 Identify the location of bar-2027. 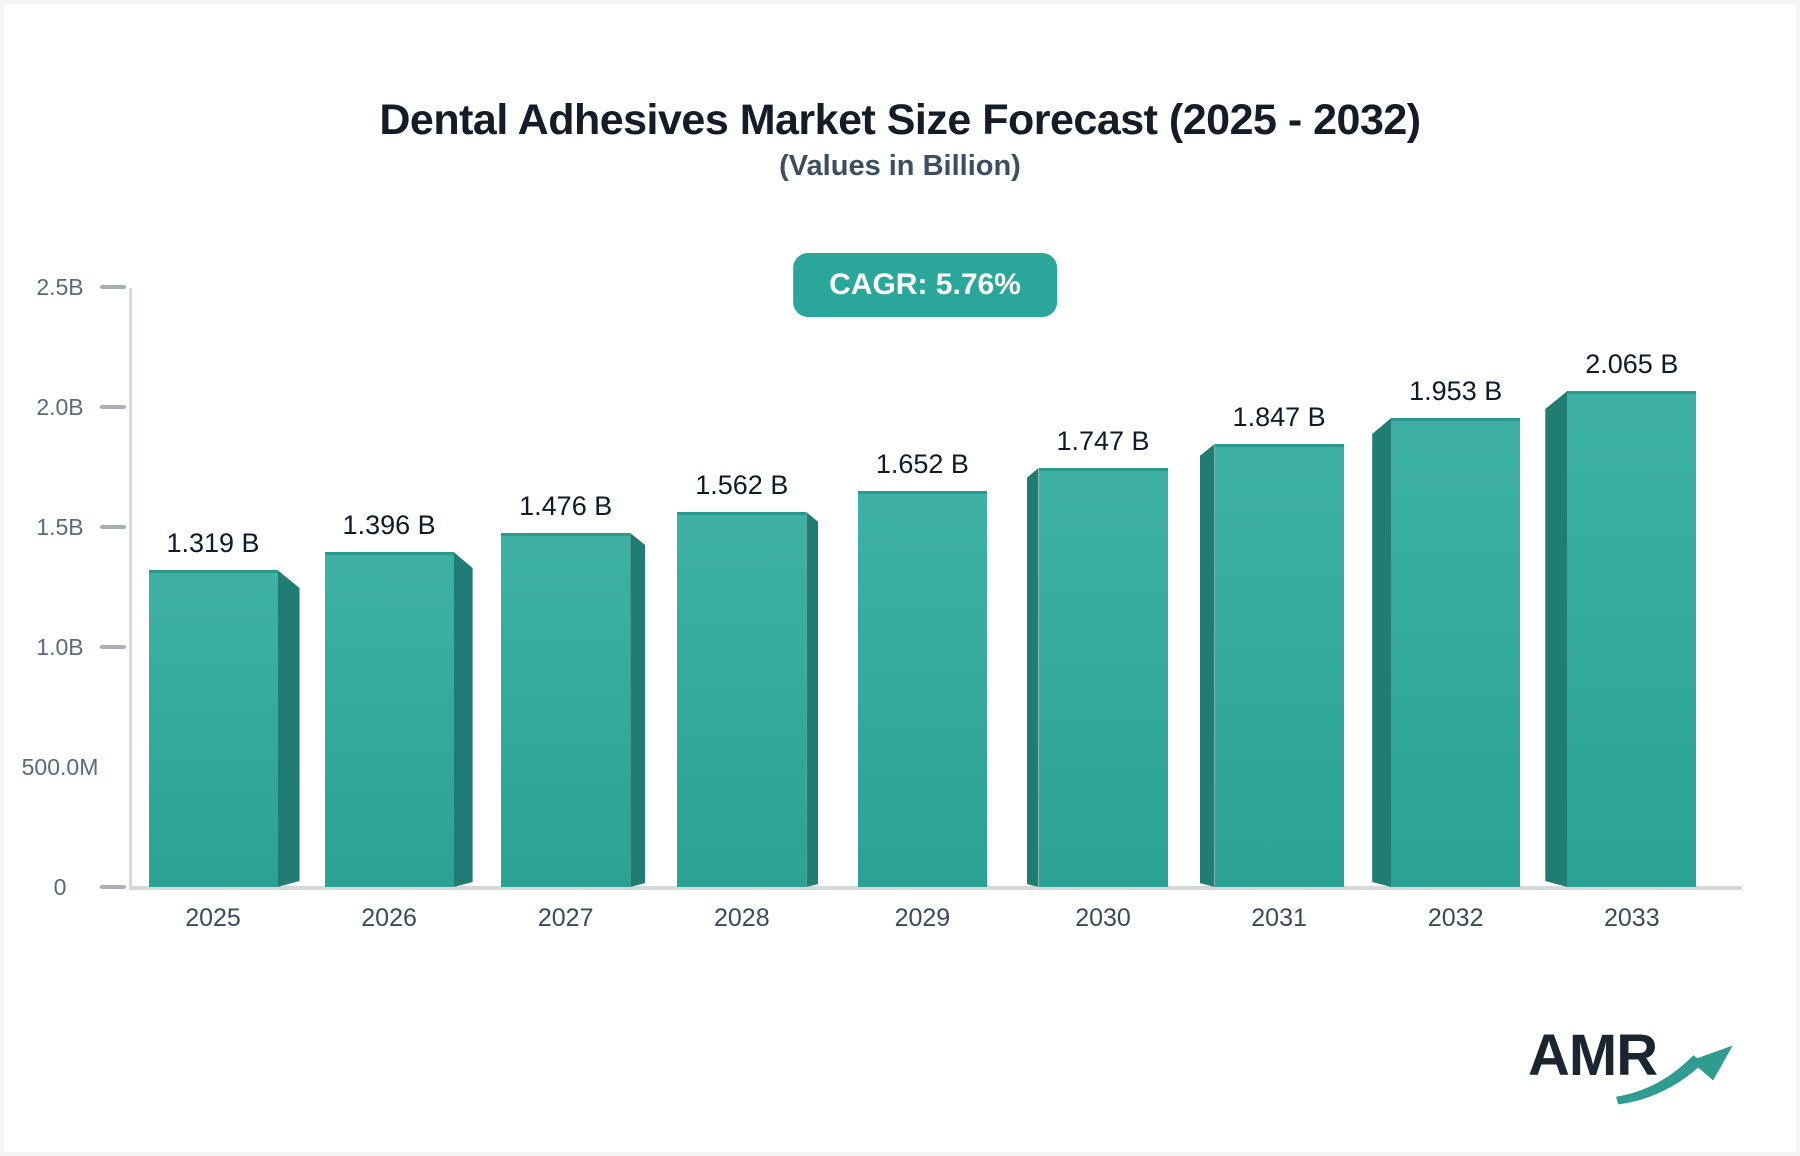
(566, 710).